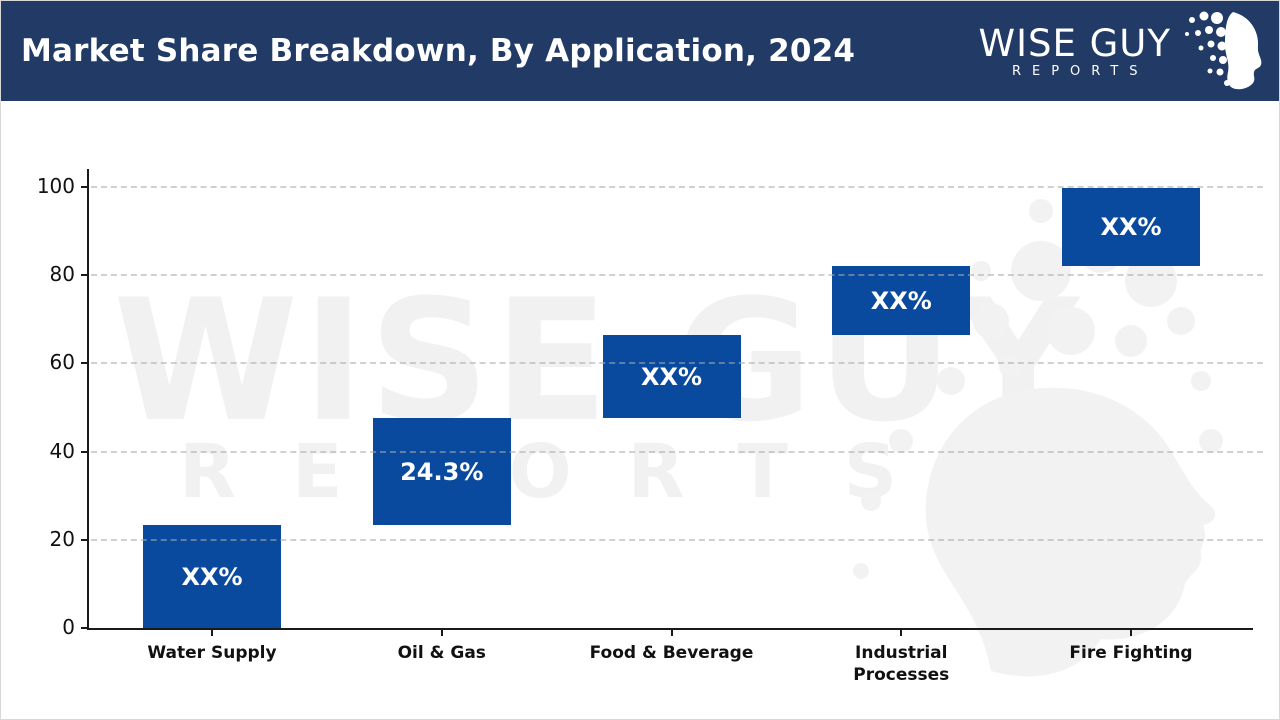 This screenshot has width=1280, height=720. I want to click on bar-fire-fighting, so click(1131, 226).